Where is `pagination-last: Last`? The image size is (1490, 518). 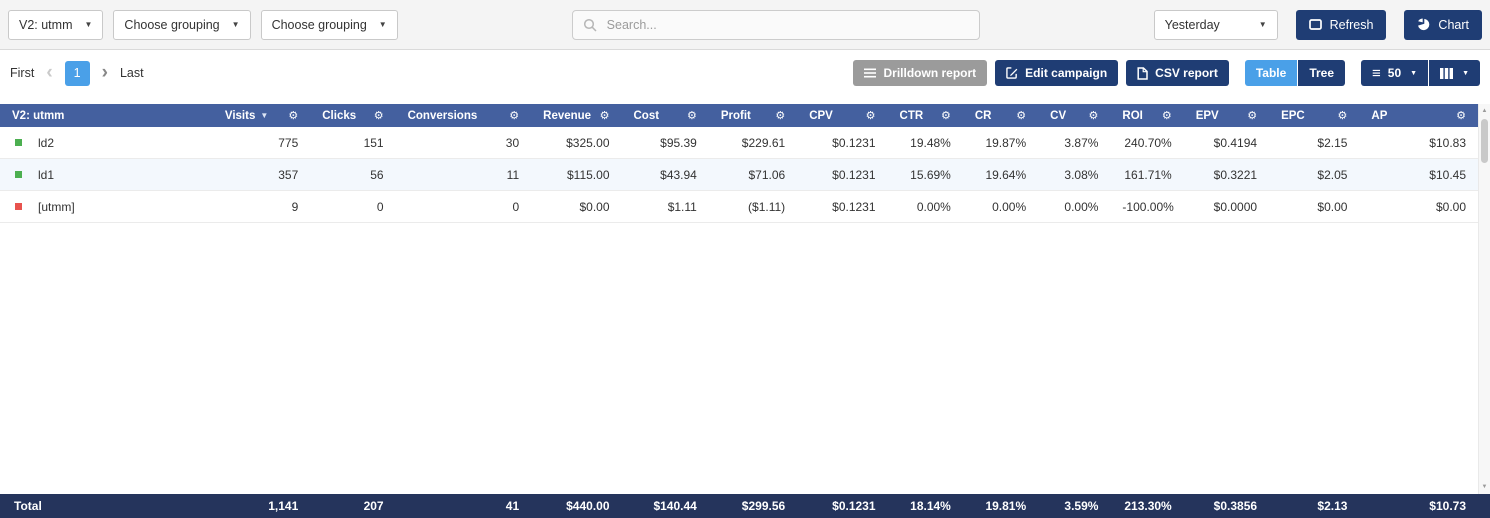 pagination-last: Last is located at coordinates (131, 73).